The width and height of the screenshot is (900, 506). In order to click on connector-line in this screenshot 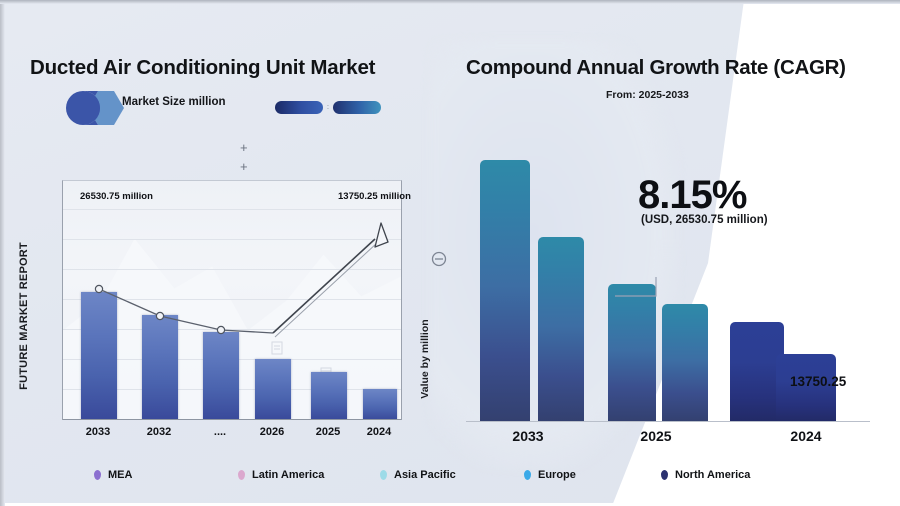, I will do `click(636, 287)`.